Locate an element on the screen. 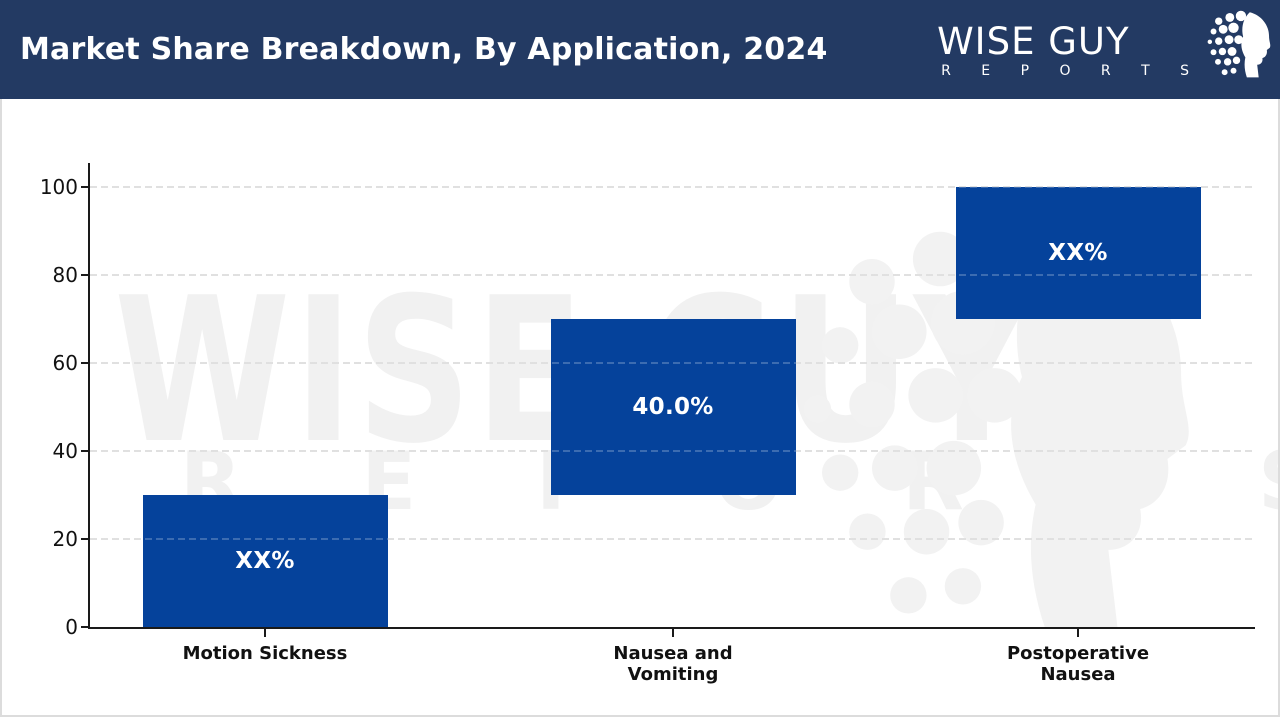  bar-segment-3: XX% is located at coordinates (1078, 253).